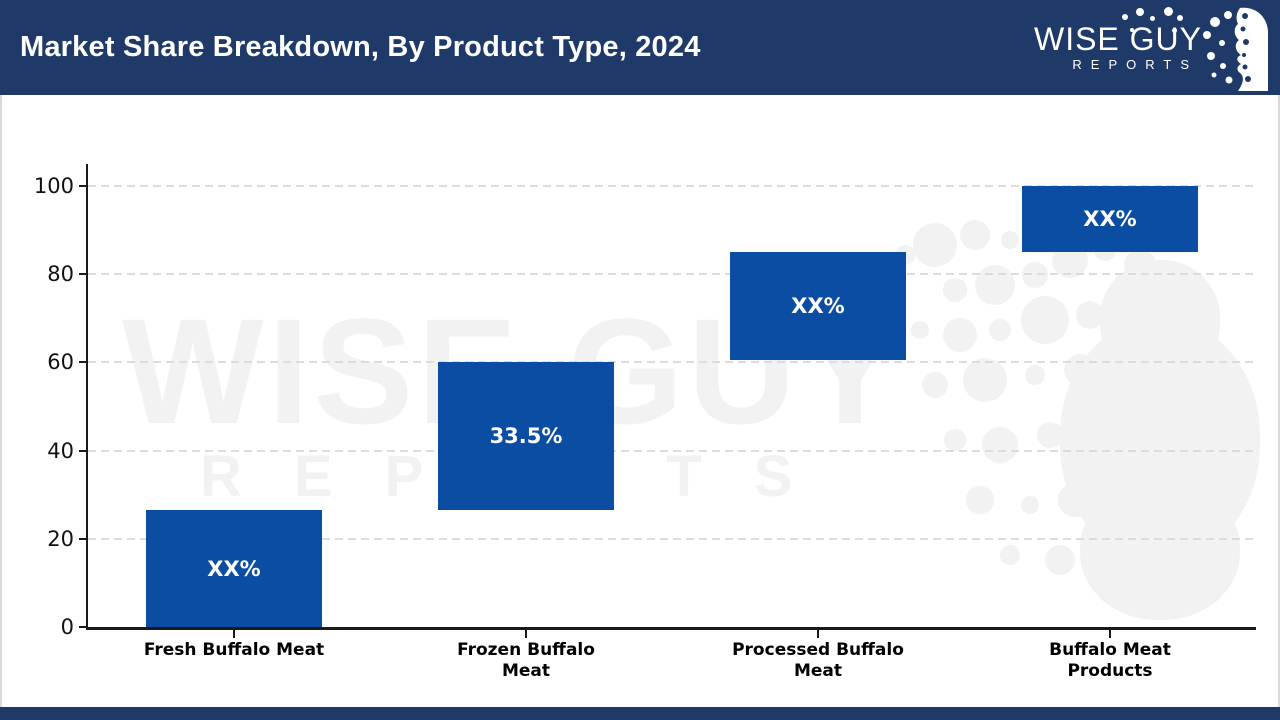 Image resolution: width=1280 pixels, height=720 pixels. Describe the element at coordinates (1, 401) in the screenshot. I see `card-border-left` at that location.